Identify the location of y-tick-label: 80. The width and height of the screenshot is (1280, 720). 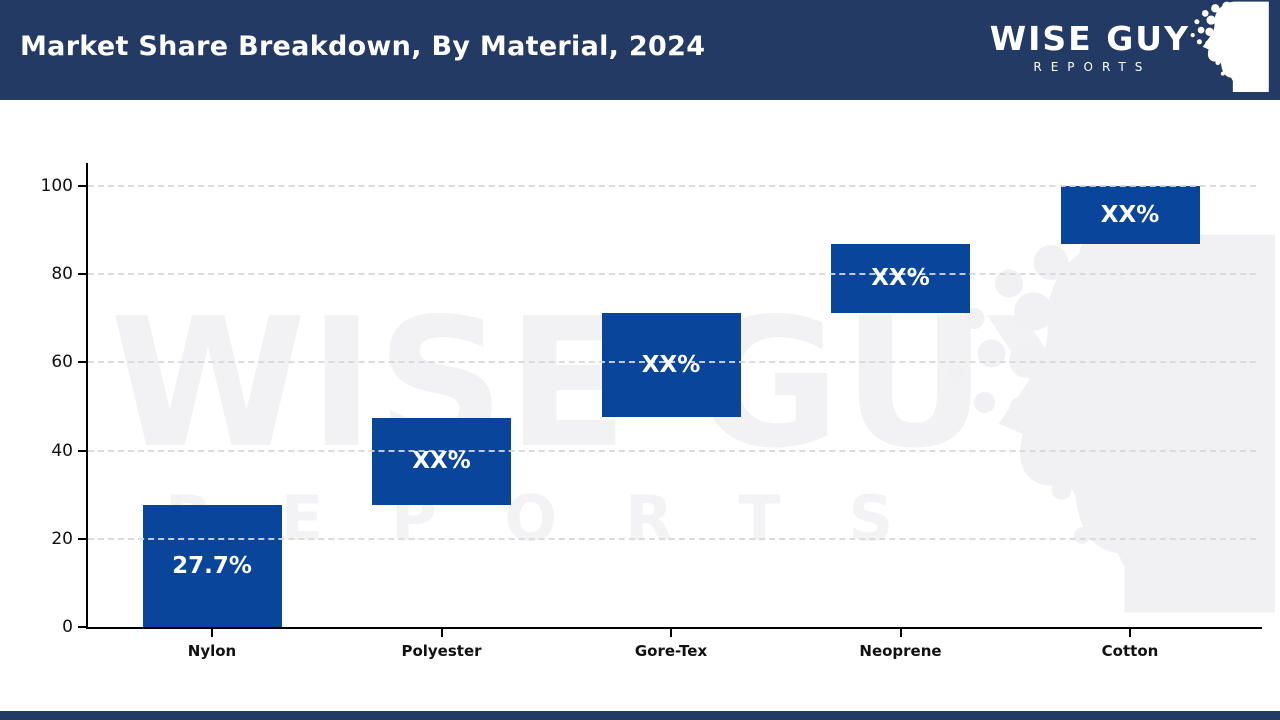
(62, 274).